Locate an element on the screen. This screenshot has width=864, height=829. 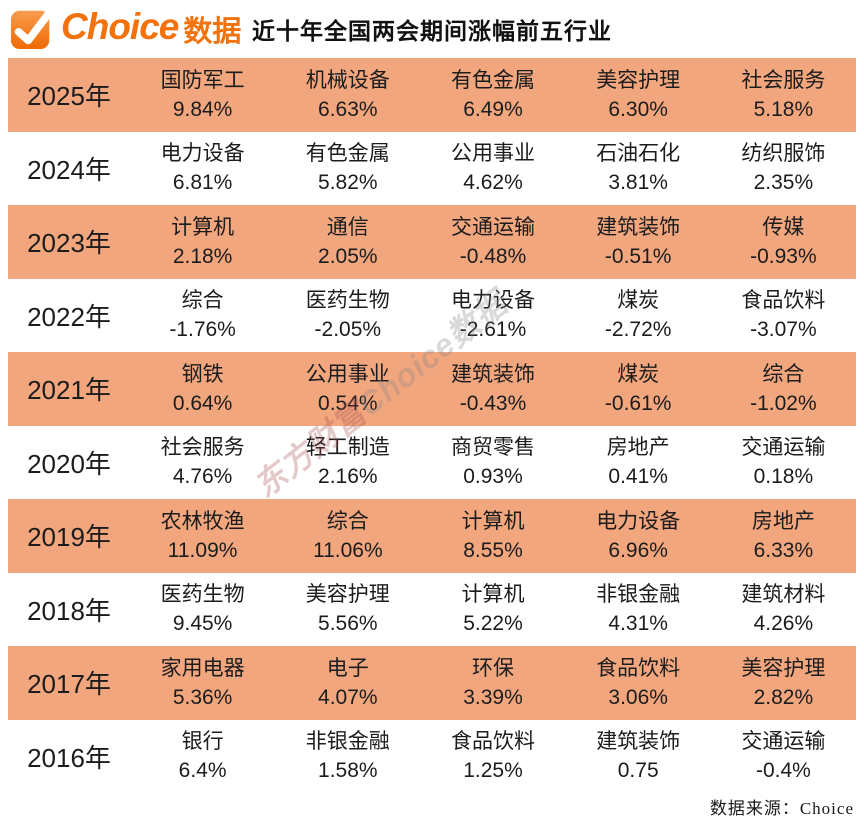
year-label: 2025年 is located at coordinates (69, 96).